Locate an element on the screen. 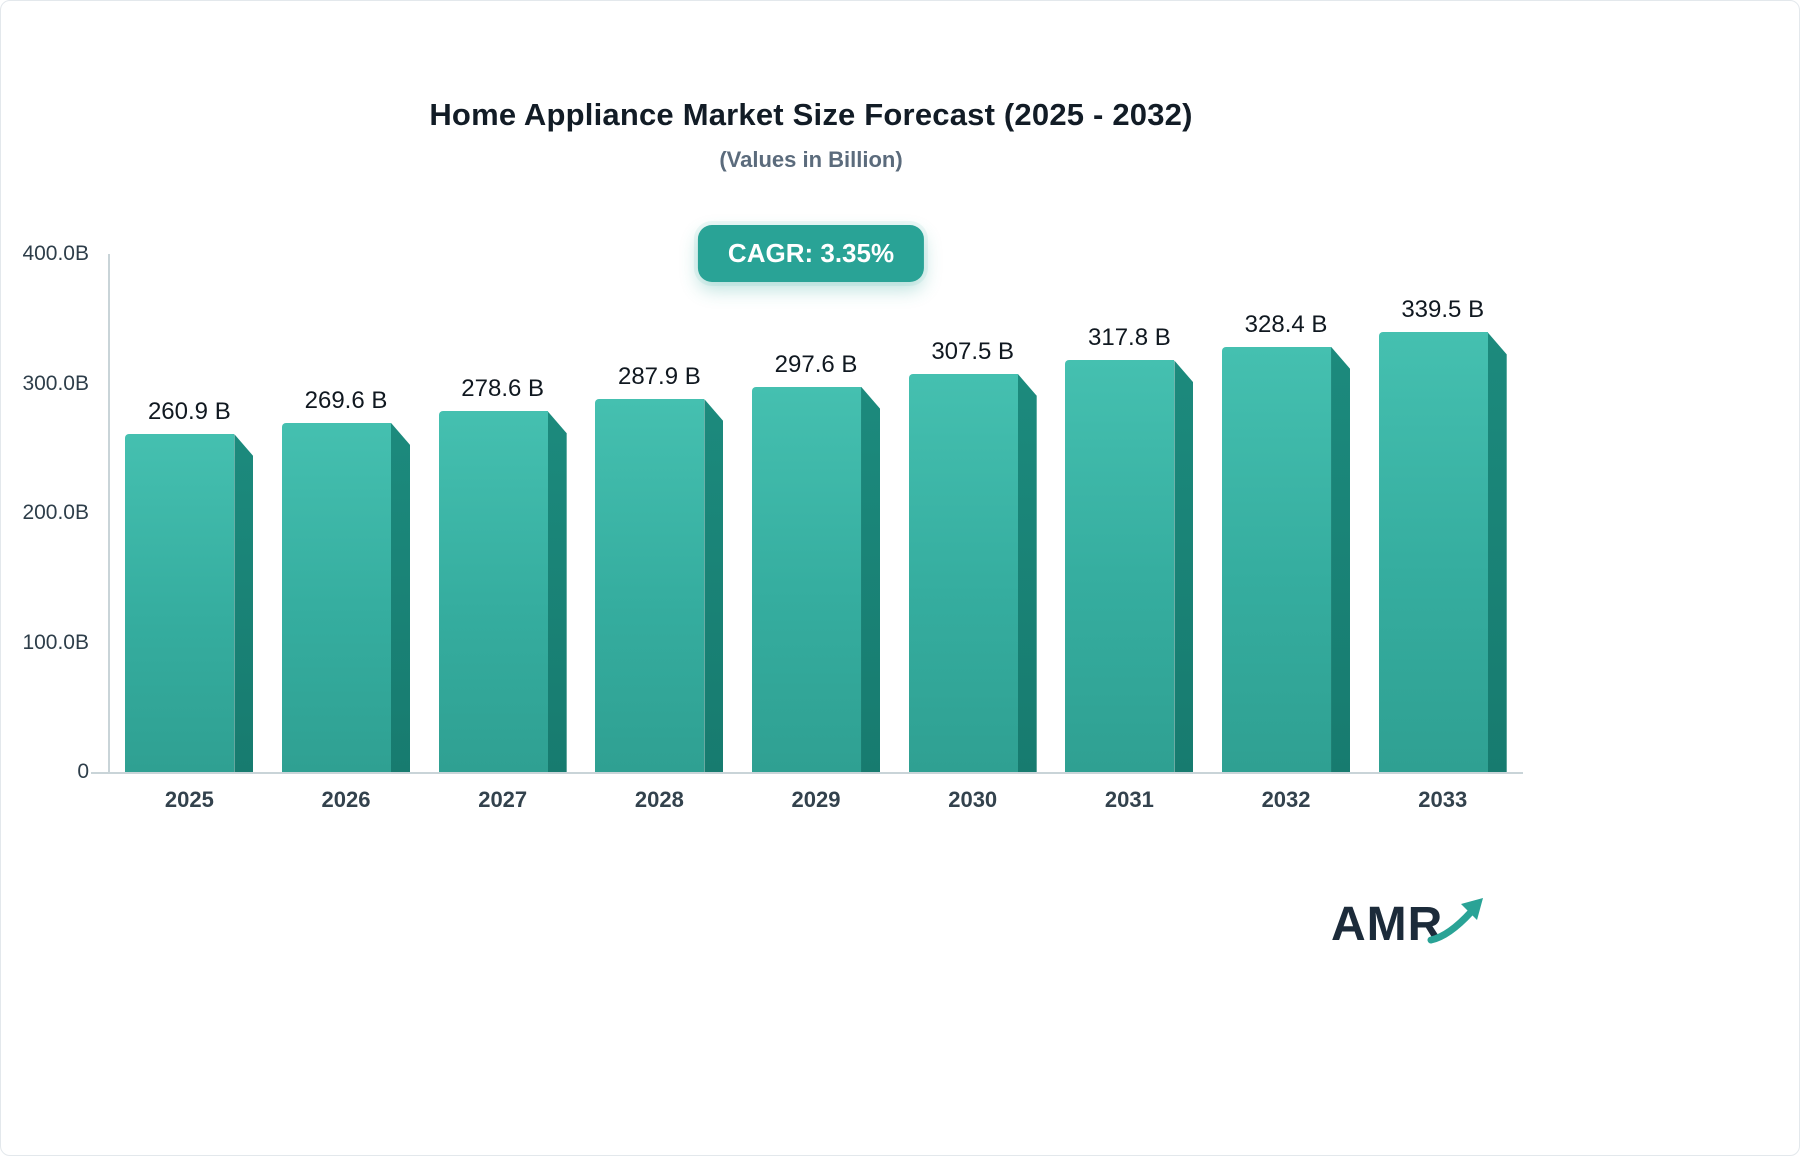  bar-slot: 297.6 B is located at coordinates (816, 513).